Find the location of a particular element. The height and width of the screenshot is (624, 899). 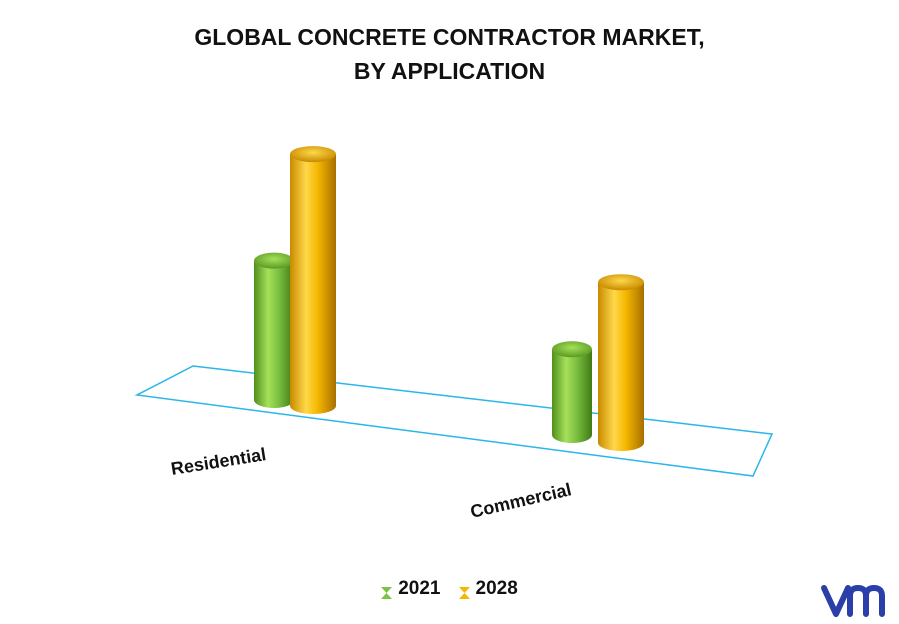

legend-label-2028: 2028 is located at coordinates (496, 588).